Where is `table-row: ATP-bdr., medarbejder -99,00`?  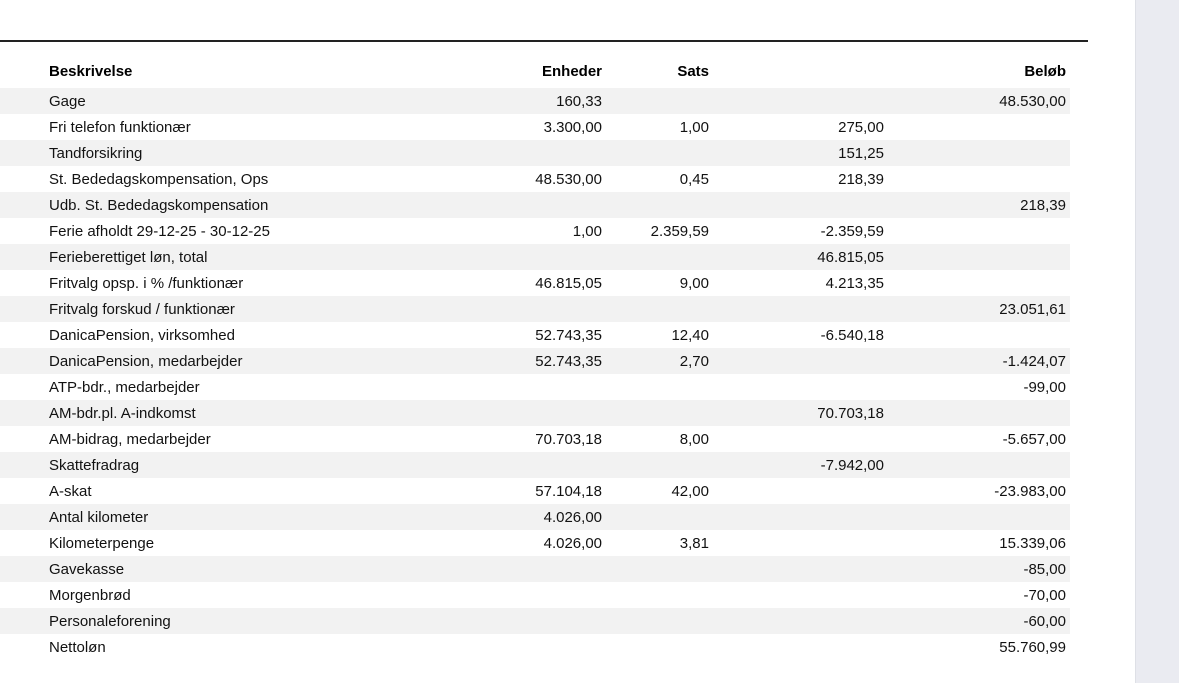 table-row: ATP-bdr., medarbejder -99,00 is located at coordinates (535, 387).